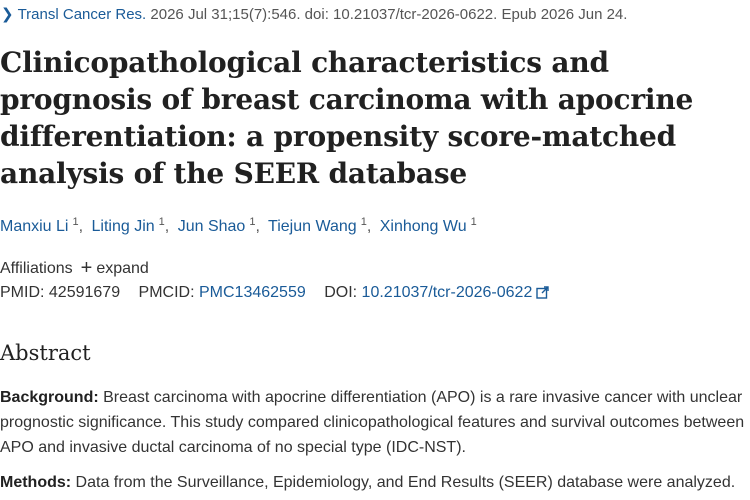 This screenshot has height=500, width=750. I want to click on methods-label: Methods:, so click(36, 482).